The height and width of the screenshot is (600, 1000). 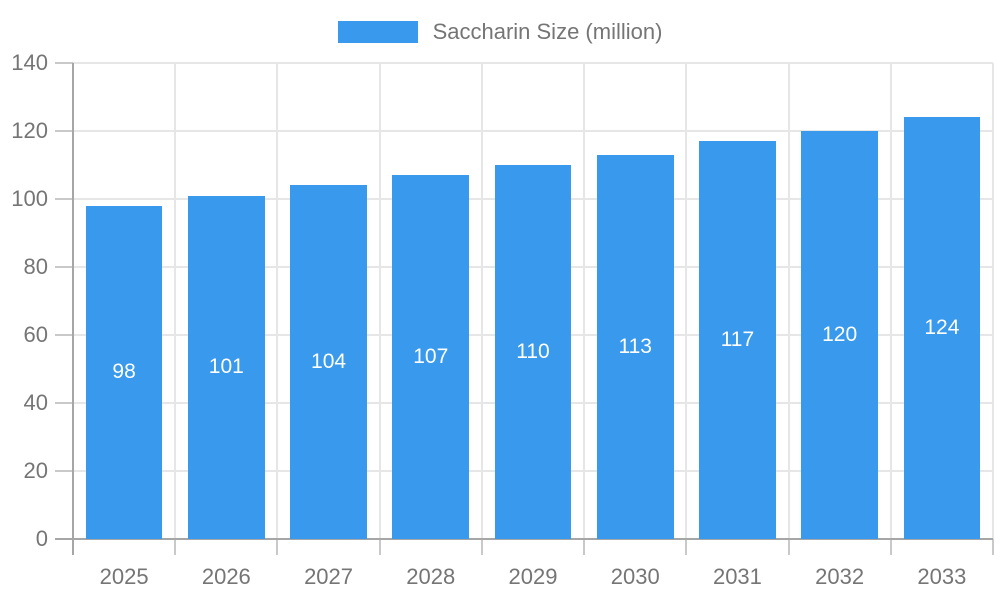 What do you see at coordinates (942, 576) in the screenshot?
I see `x-axis-label: 2033` at bounding box center [942, 576].